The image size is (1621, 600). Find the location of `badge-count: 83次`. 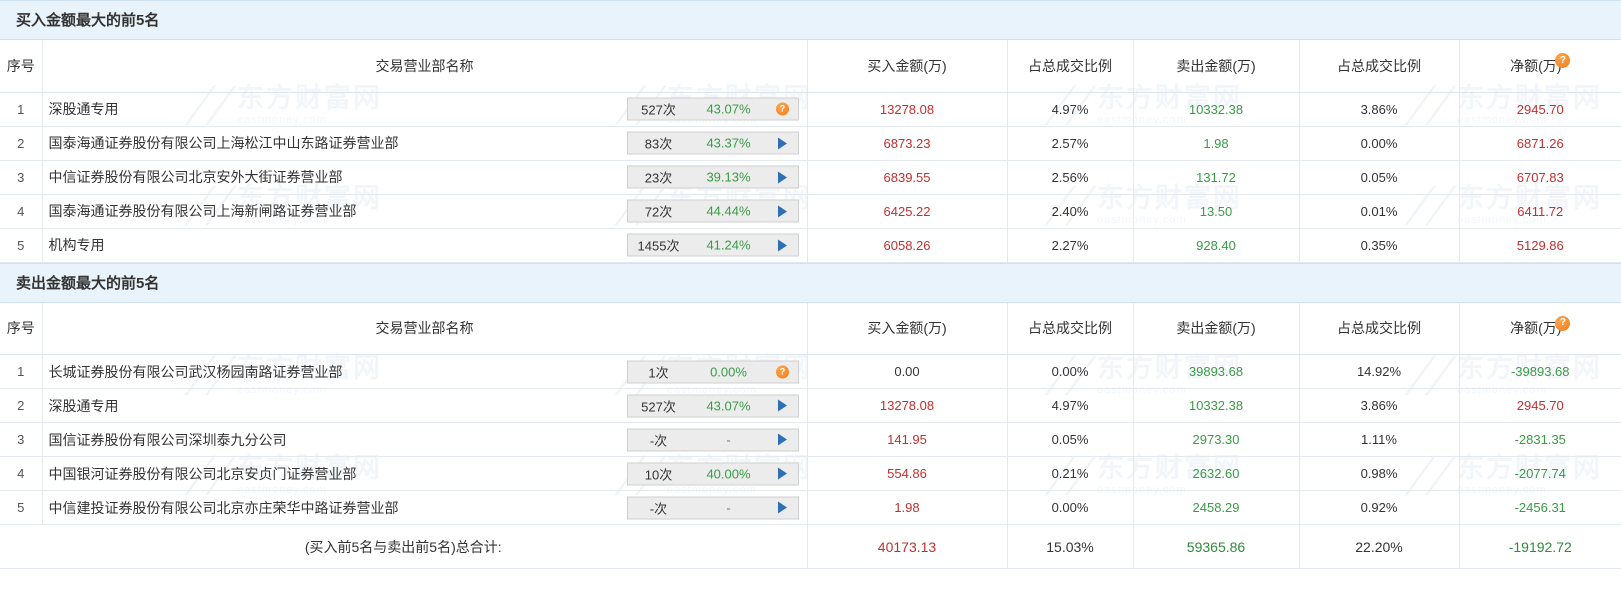

badge-count: 83次 is located at coordinates (658, 144).